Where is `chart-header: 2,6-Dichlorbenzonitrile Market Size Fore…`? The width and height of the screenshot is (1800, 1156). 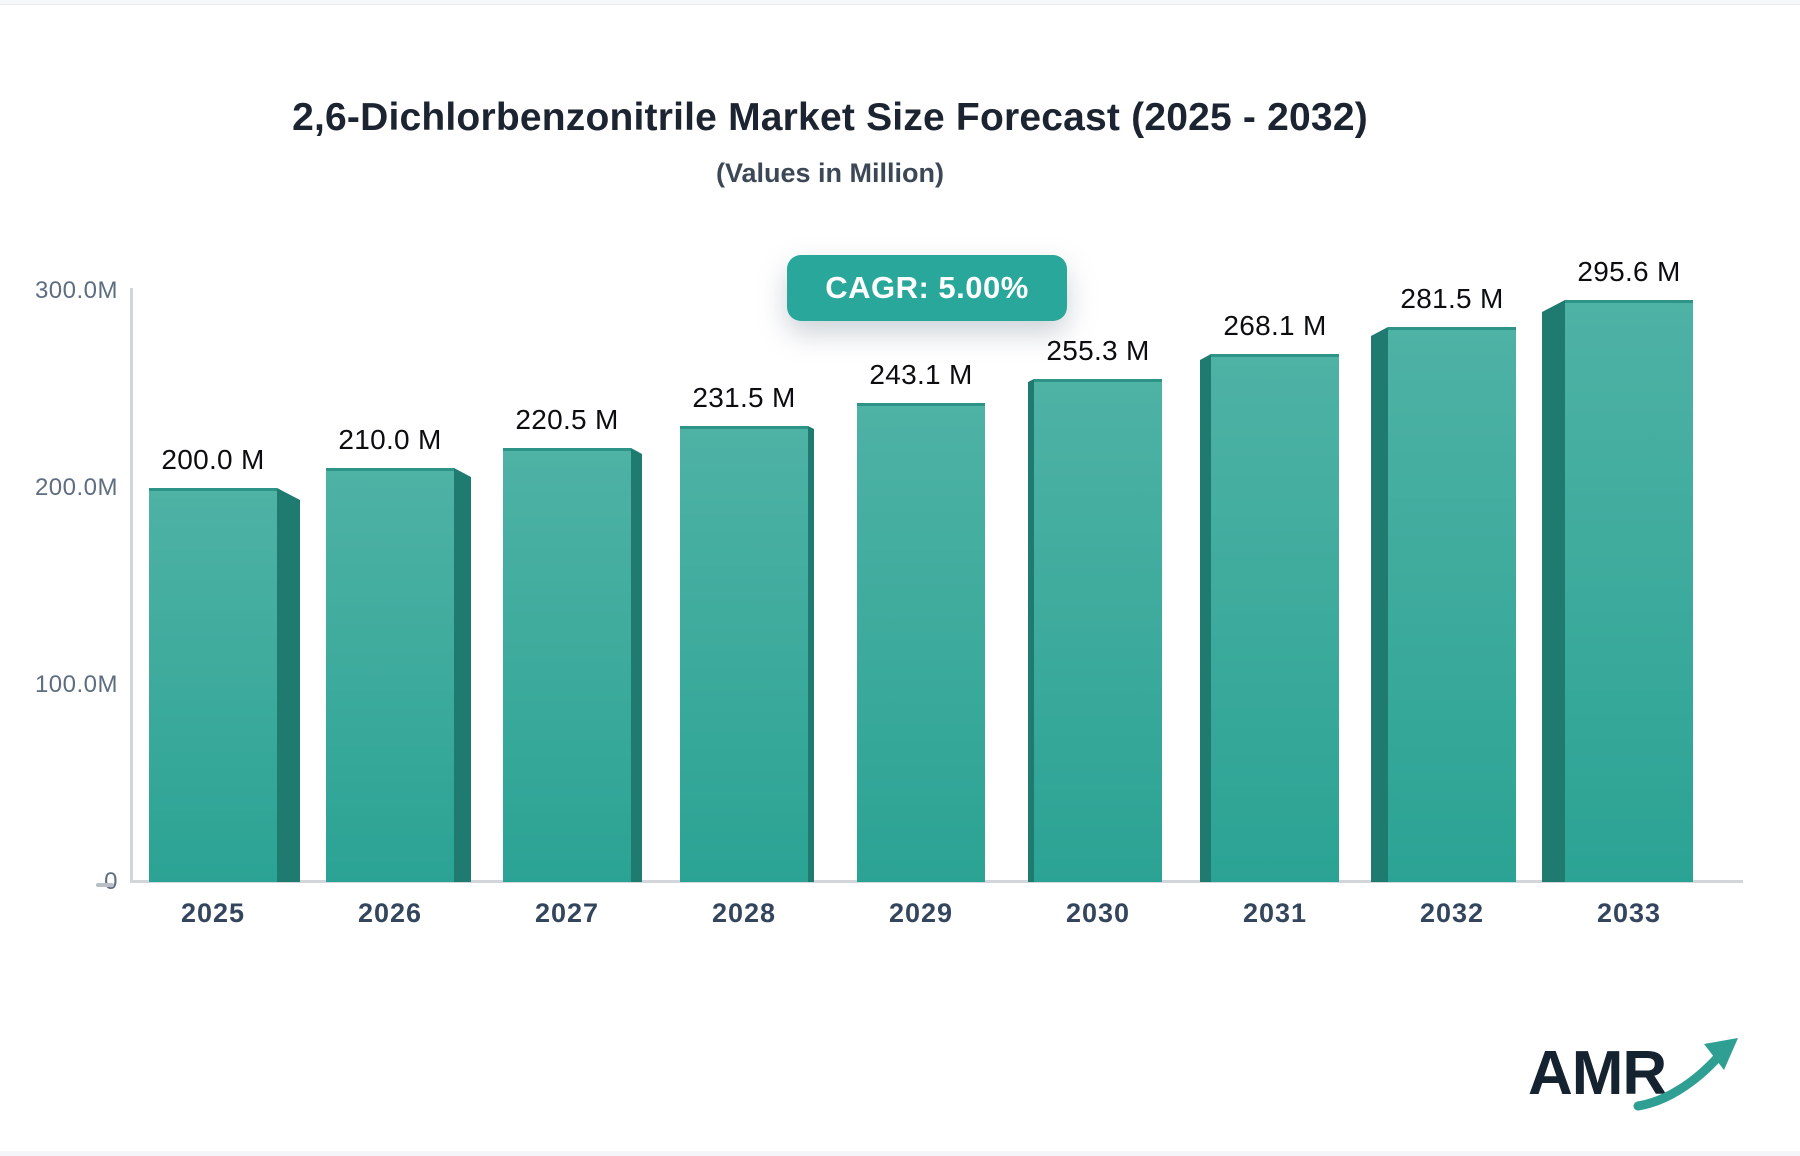 chart-header: 2,6-Dichlorbenzonitrile Market Size Fore… is located at coordinates (830, 142).